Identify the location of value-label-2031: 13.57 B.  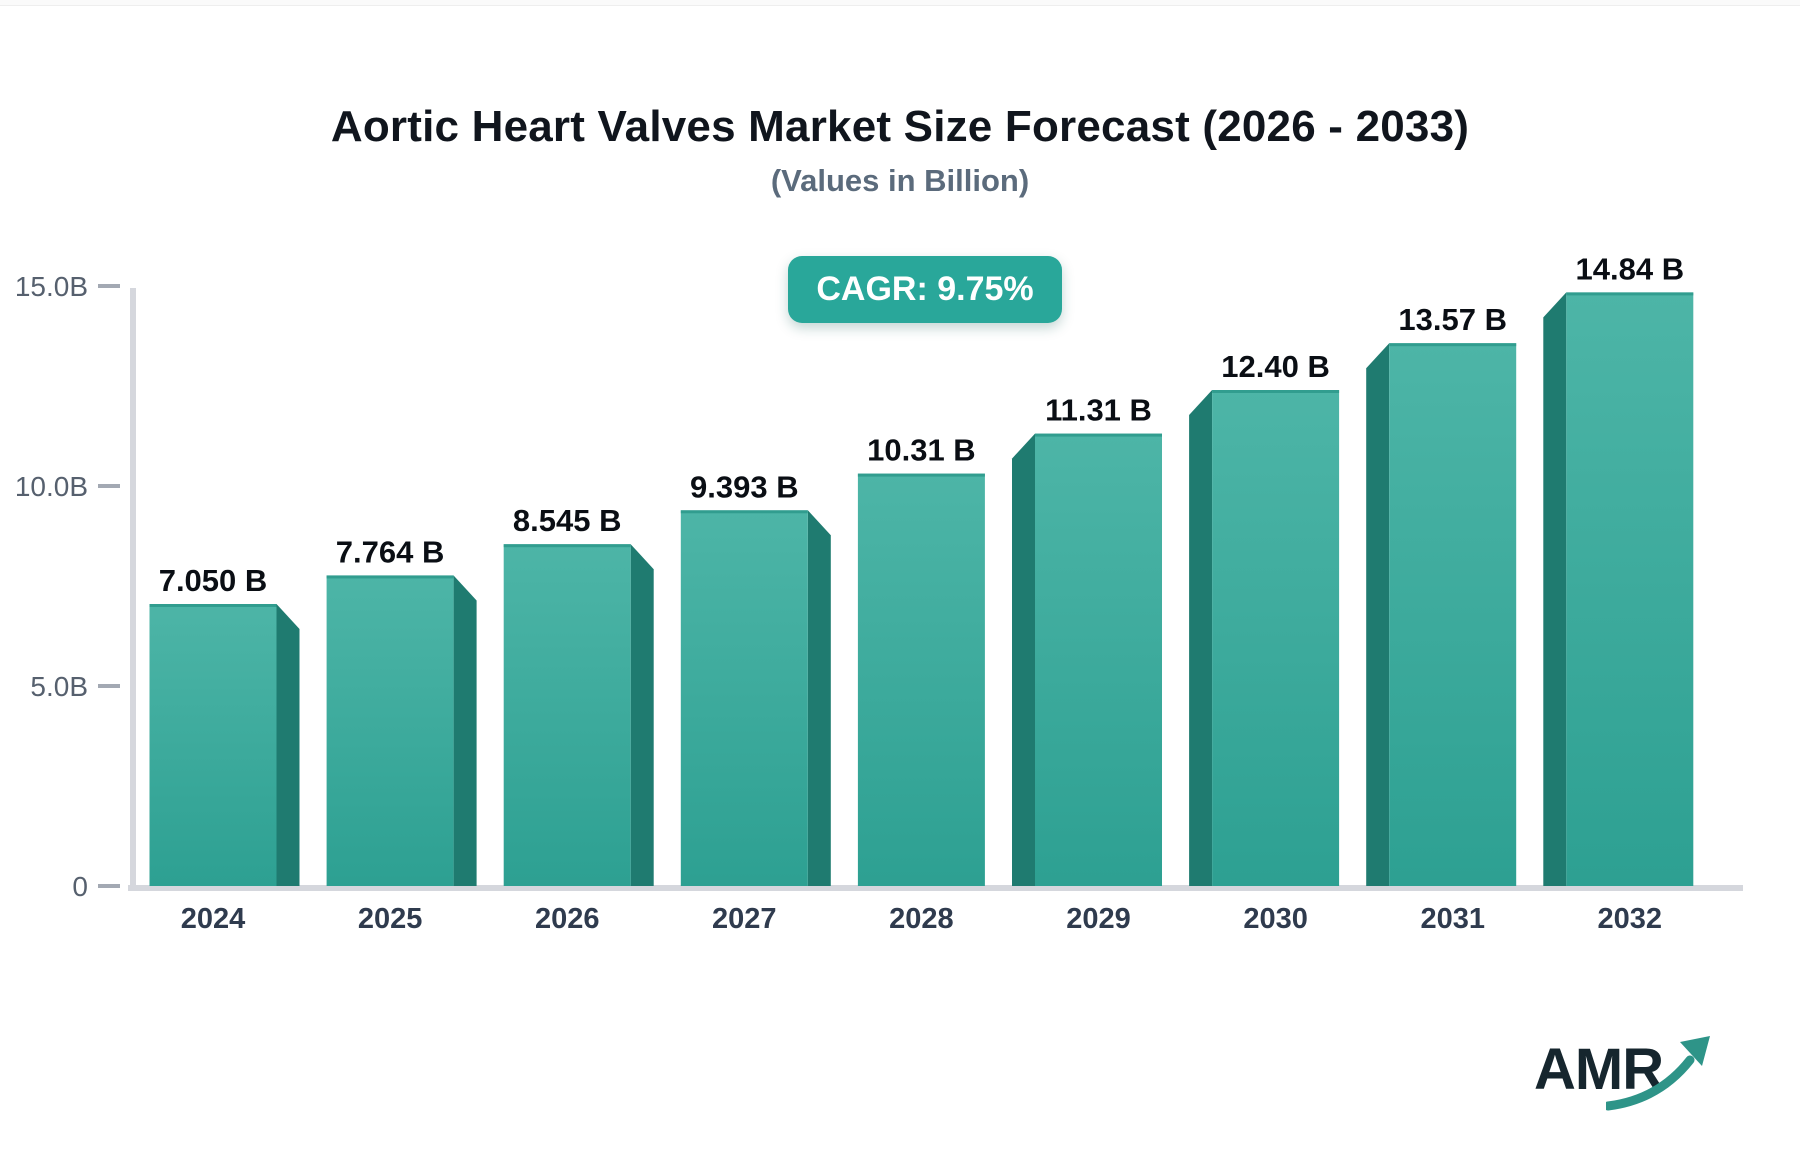
(1452, 319).